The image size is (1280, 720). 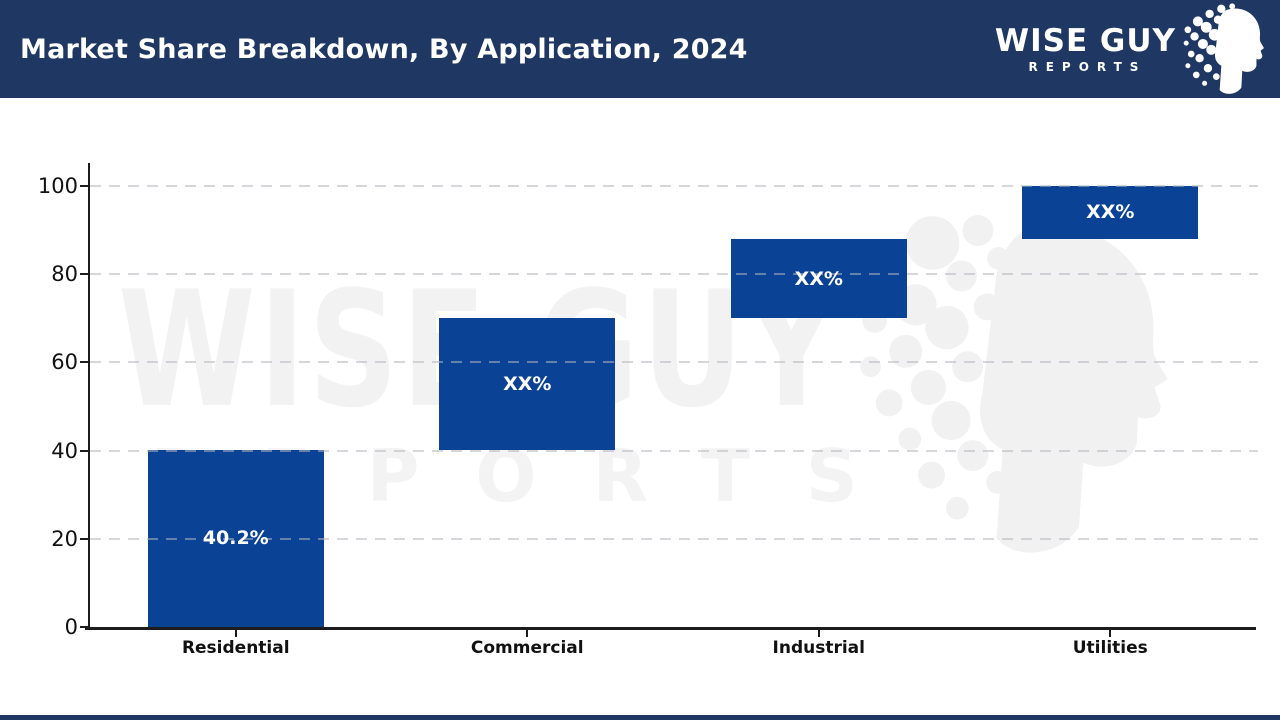 What do you see at coordinates (89, 396) in the screenshot?
I see `y-axis-line` at bounding box center [89, 396].